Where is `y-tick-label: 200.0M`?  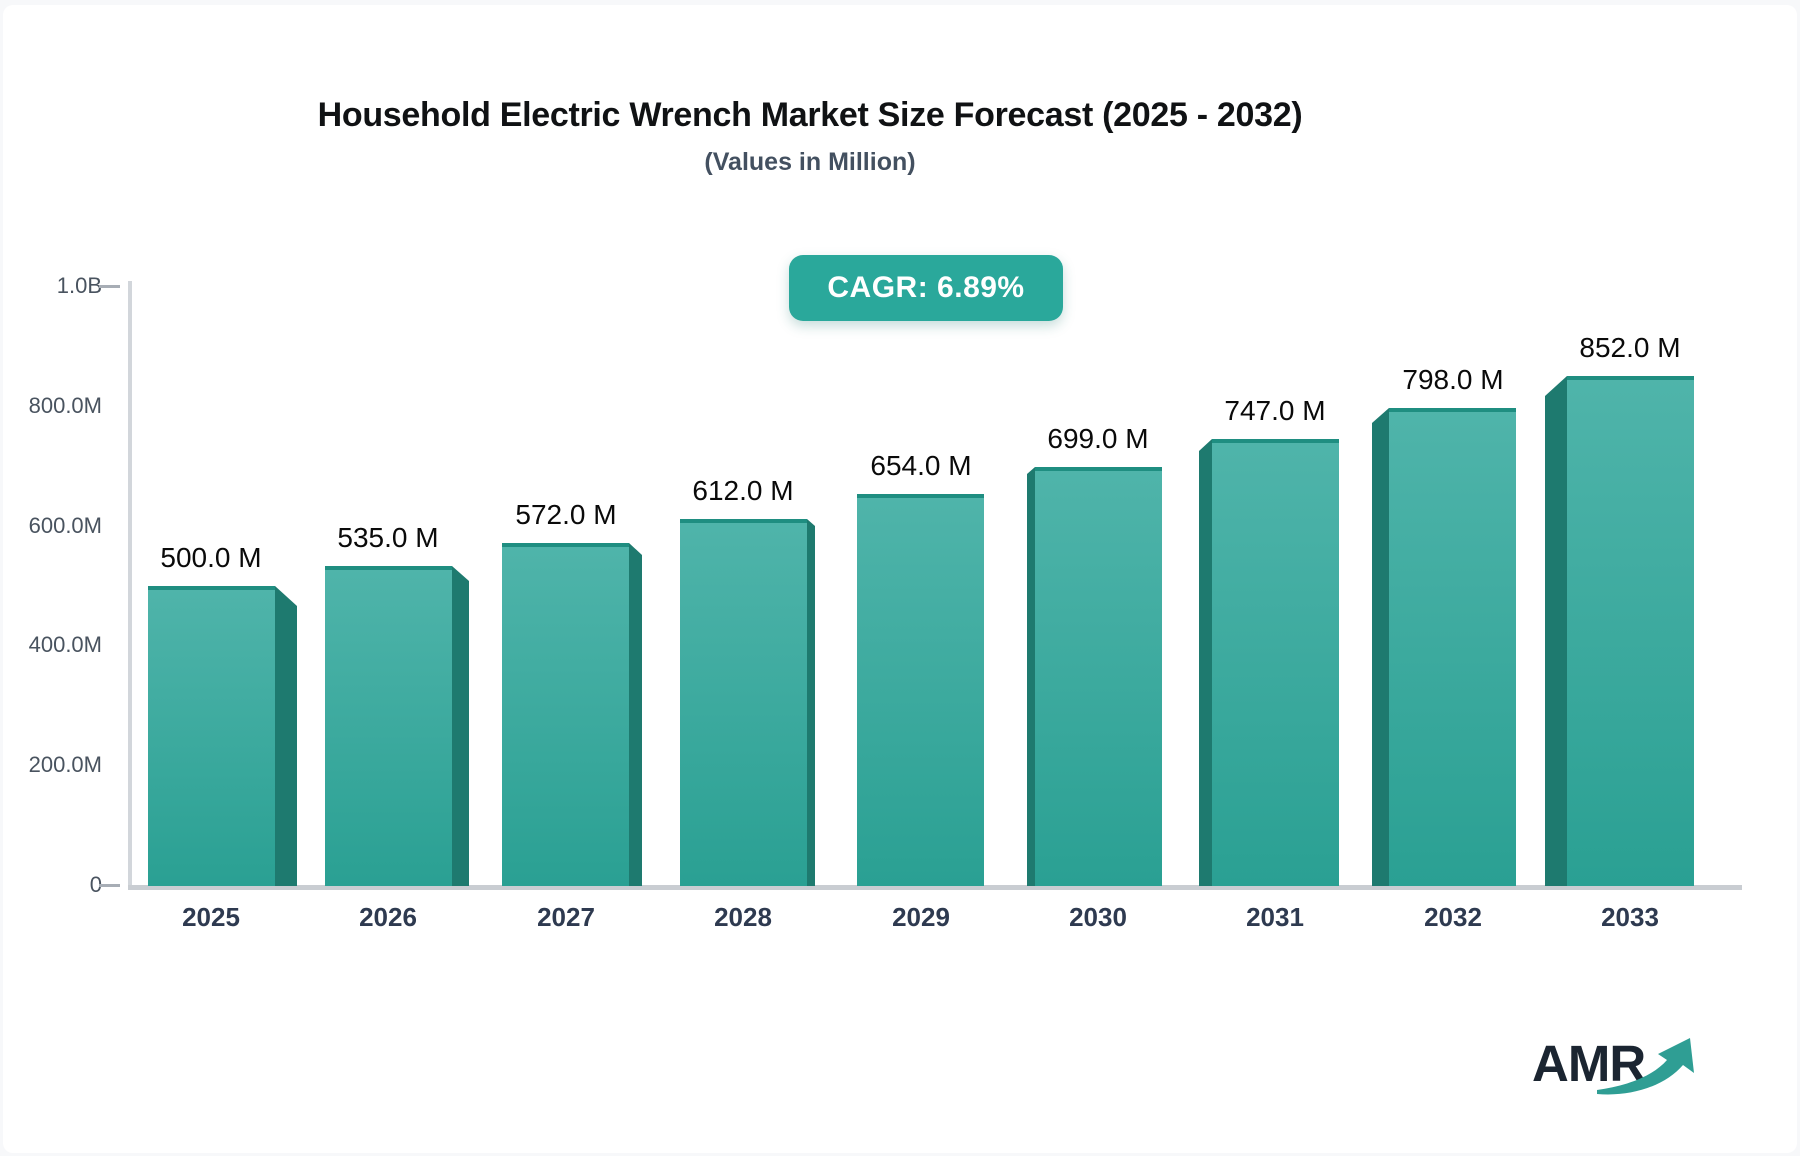 y-tick-label: 200.0M is located at coordinates (65, 765).